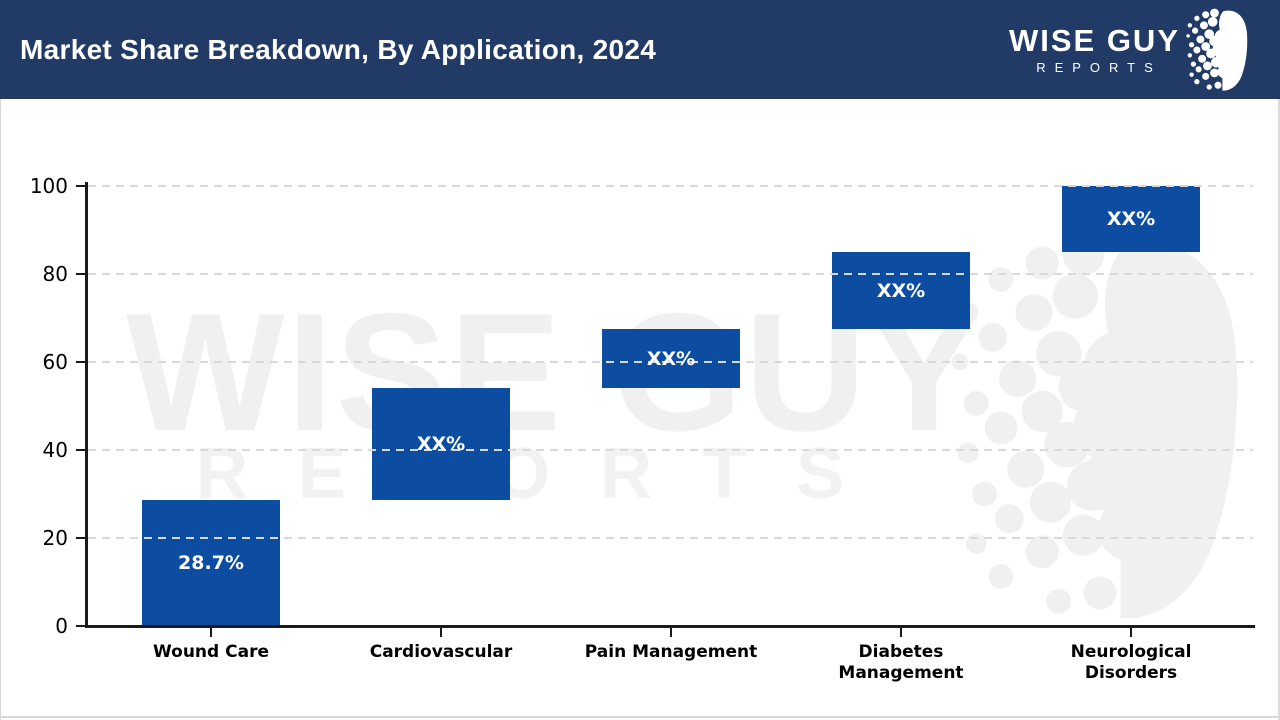  What do you see at coordinates (1131, 663) in the screenshot?
I see `x-label-neurological-disorders: Neurological Disorders` at bounding box center [1131, 663].